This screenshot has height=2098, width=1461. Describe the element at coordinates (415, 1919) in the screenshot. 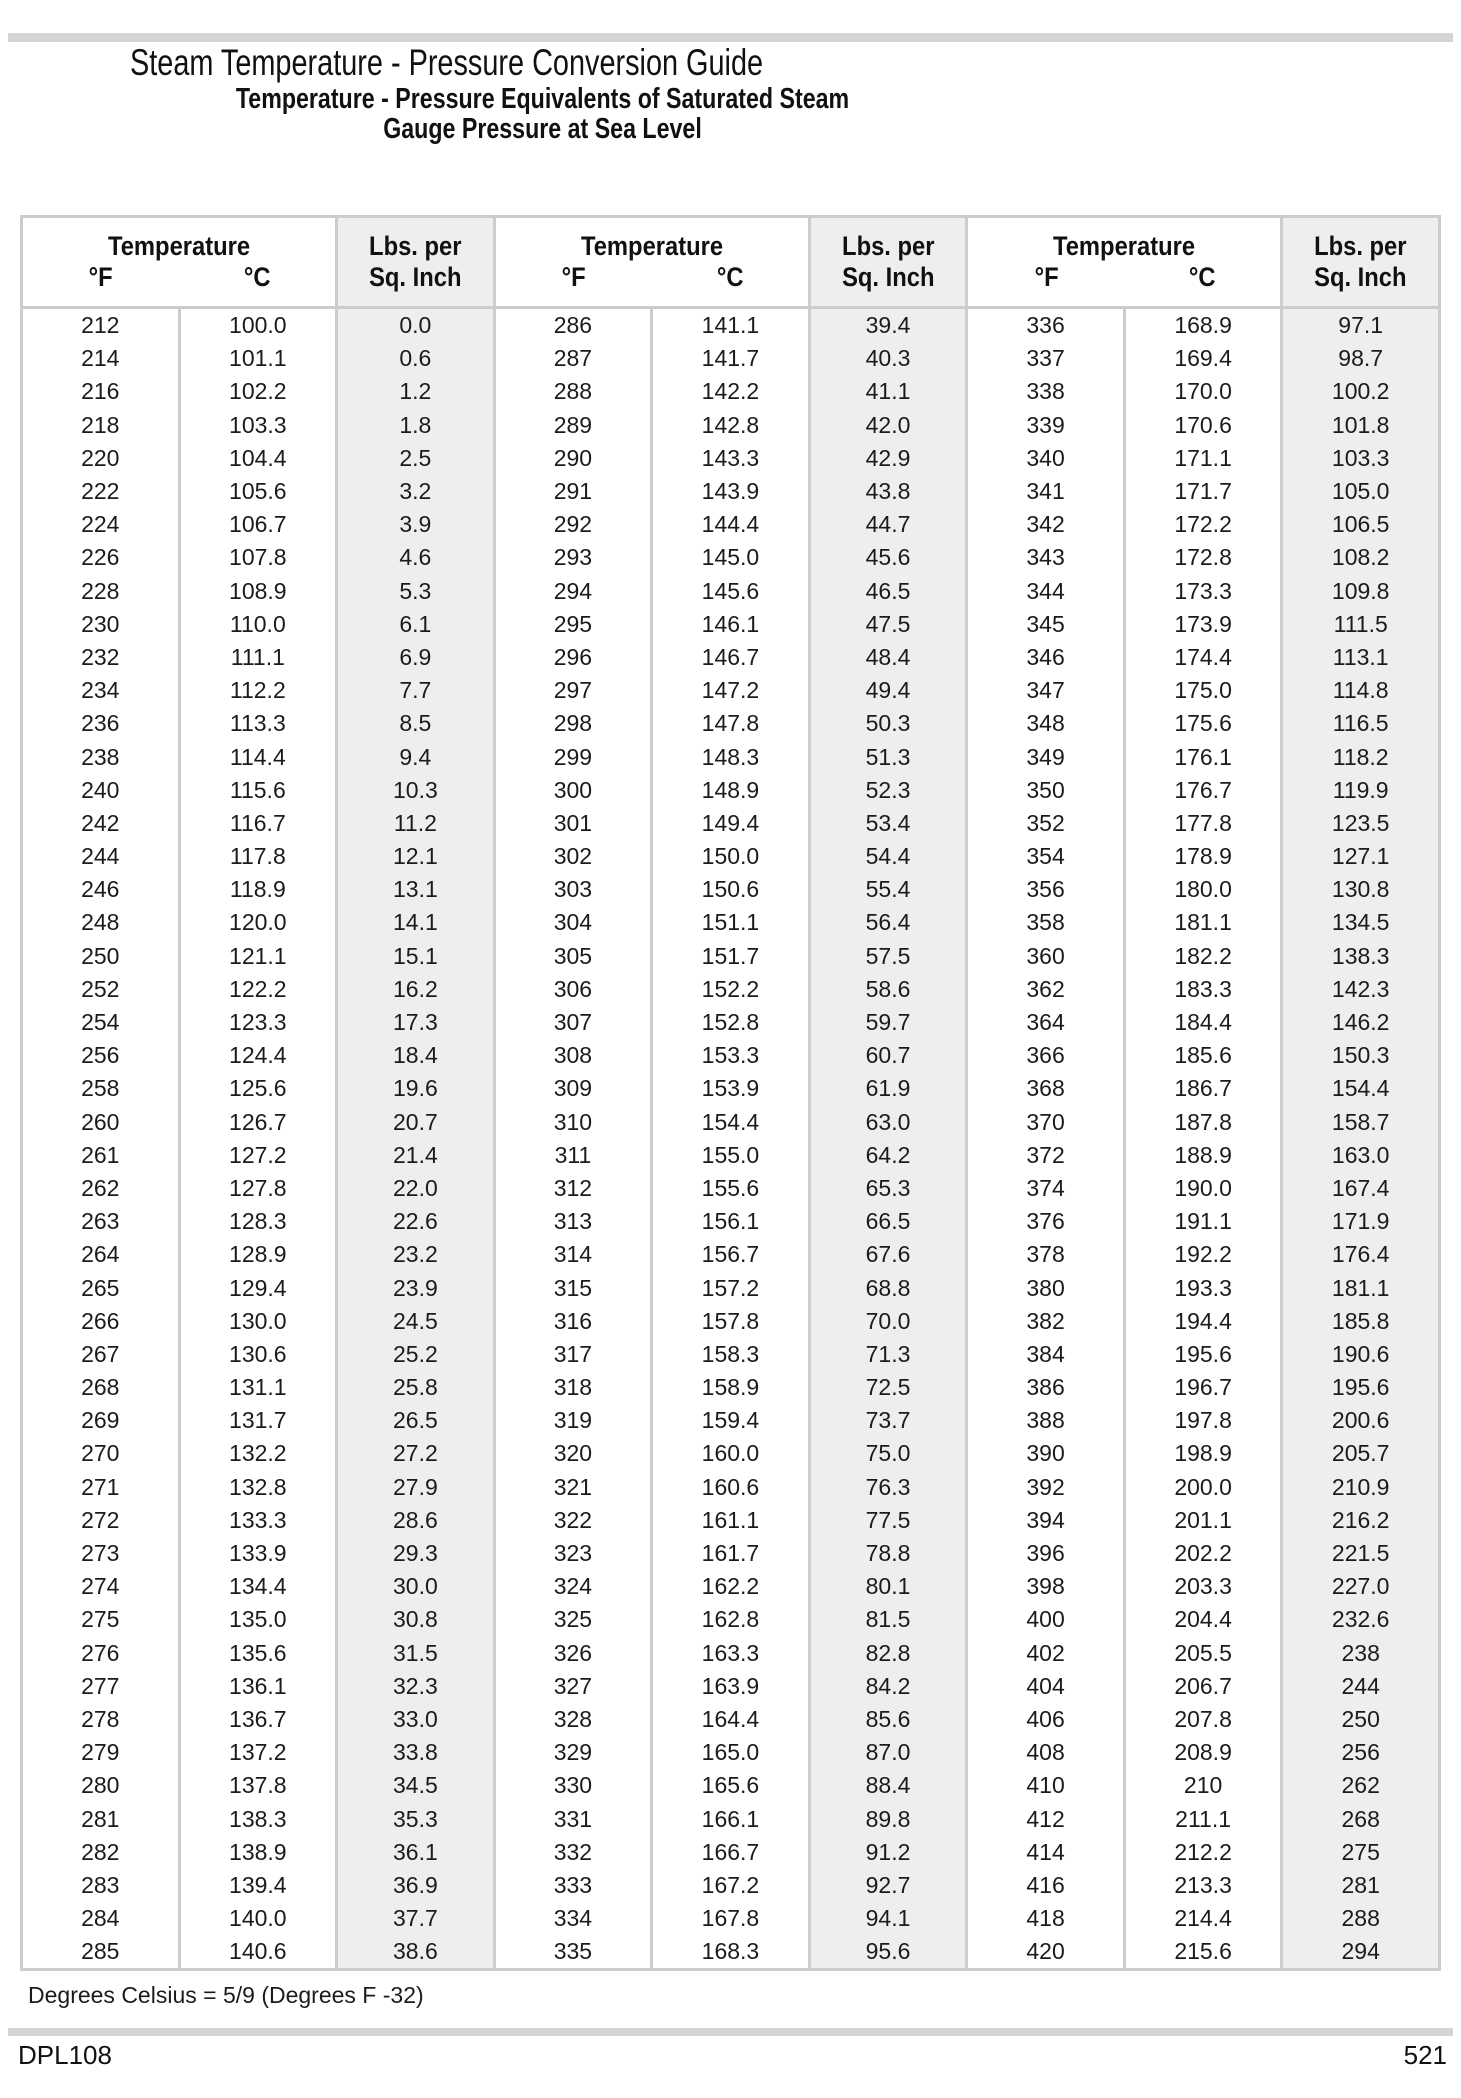

I see `cell-psi: 37.7` at that location.